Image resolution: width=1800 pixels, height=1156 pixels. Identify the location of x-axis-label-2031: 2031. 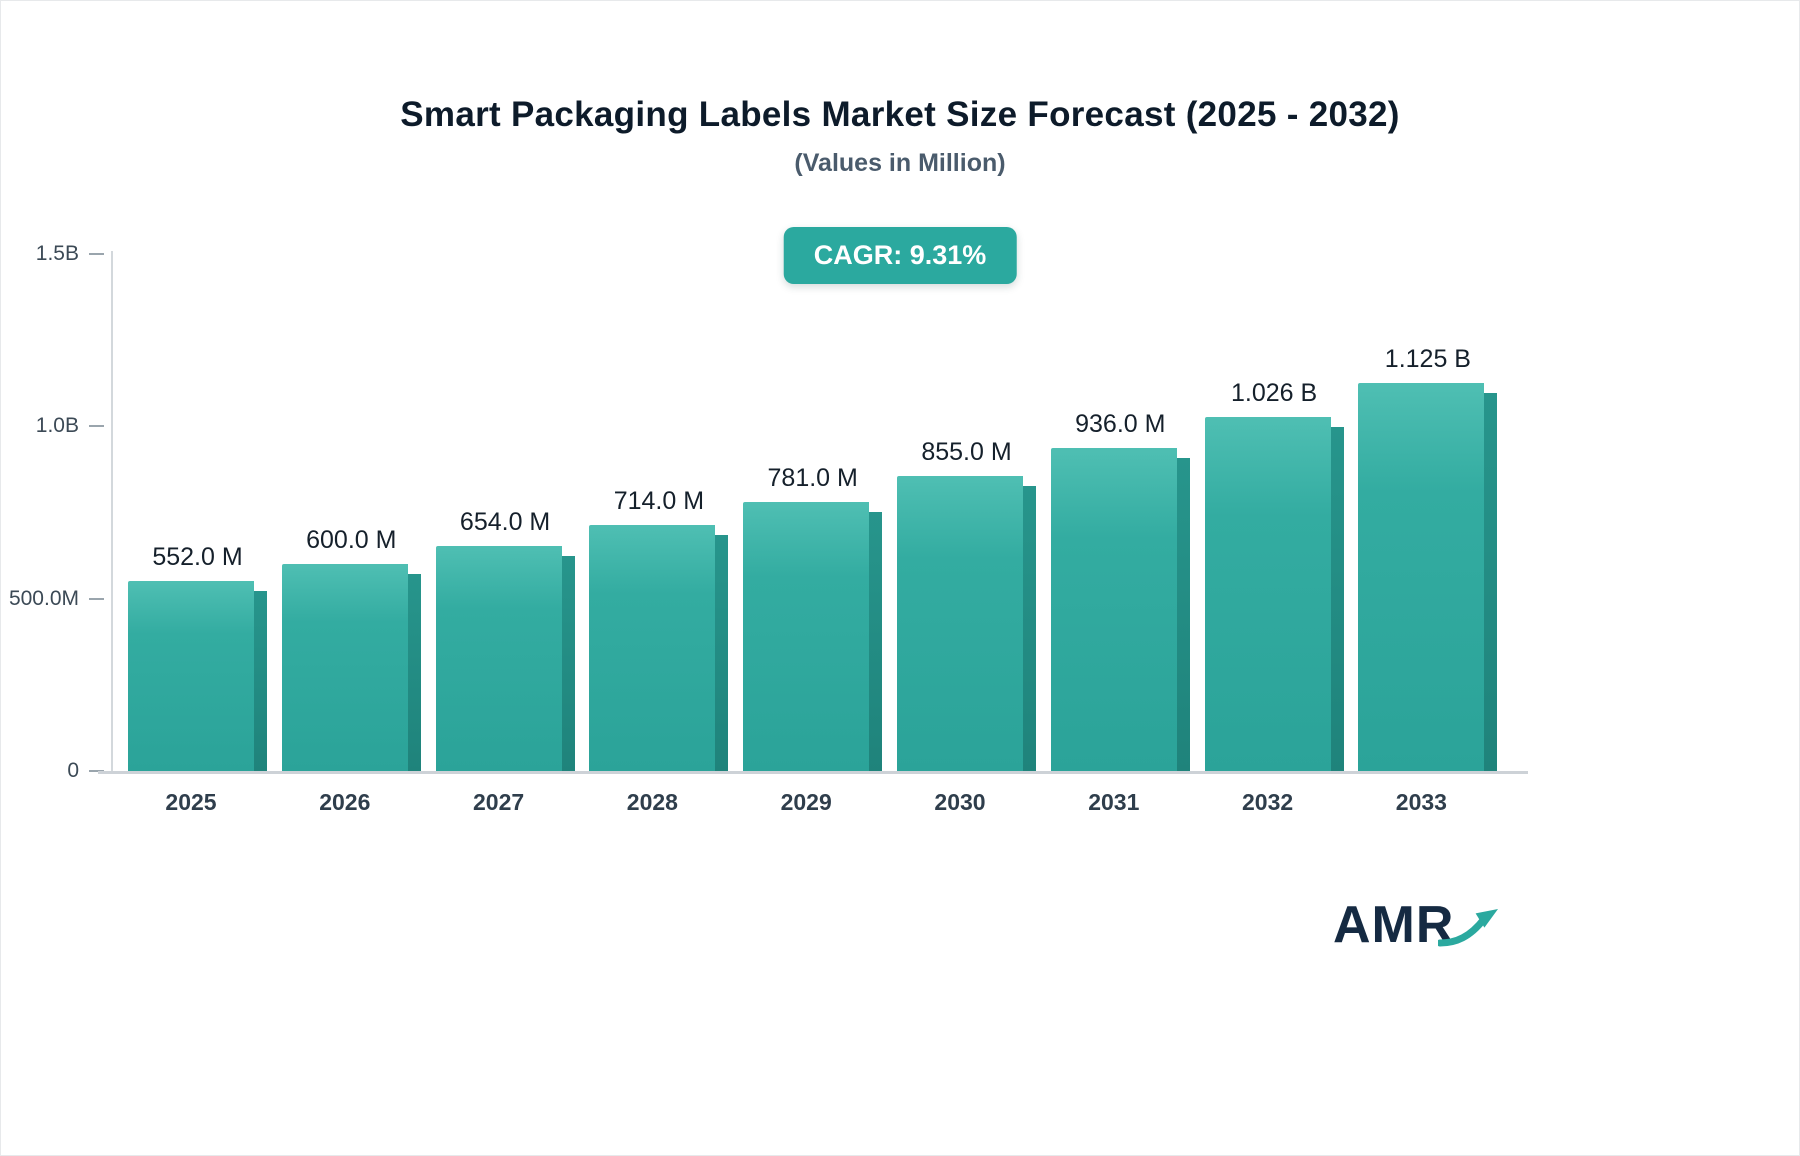
(1114, 802).